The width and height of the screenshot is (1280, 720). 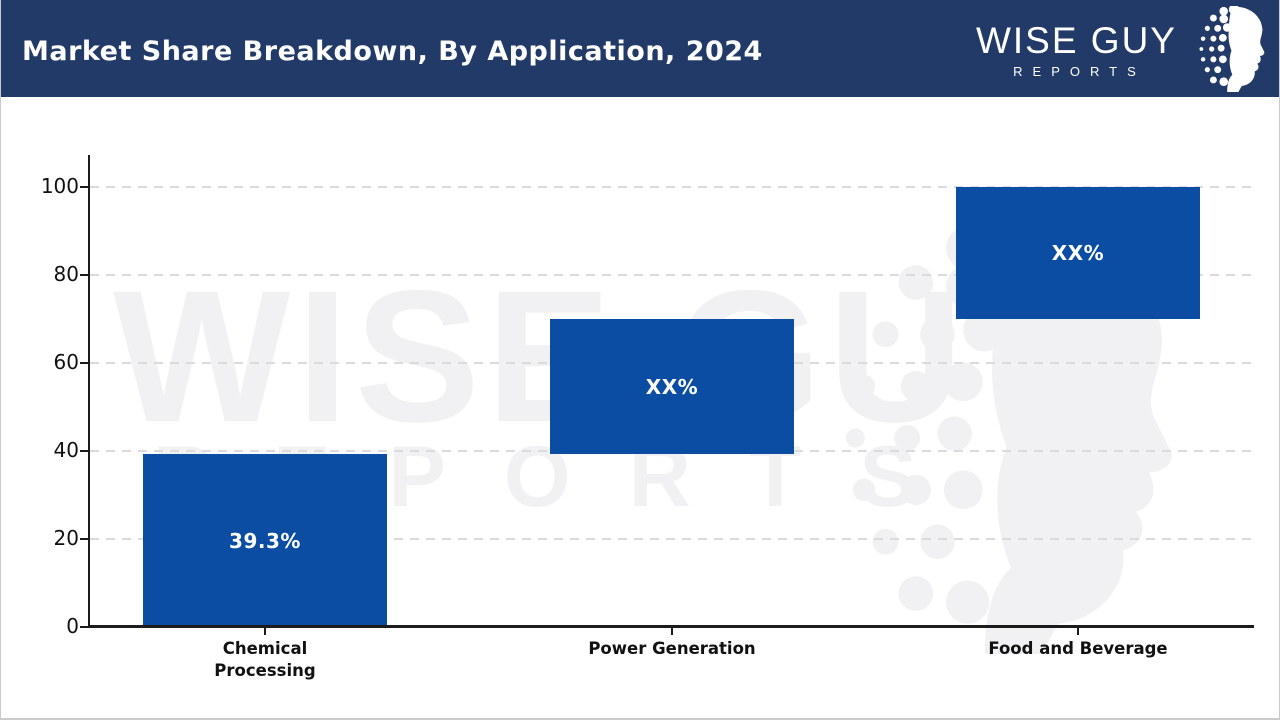 I want to click on y-axis, so click(x=89, y=391).